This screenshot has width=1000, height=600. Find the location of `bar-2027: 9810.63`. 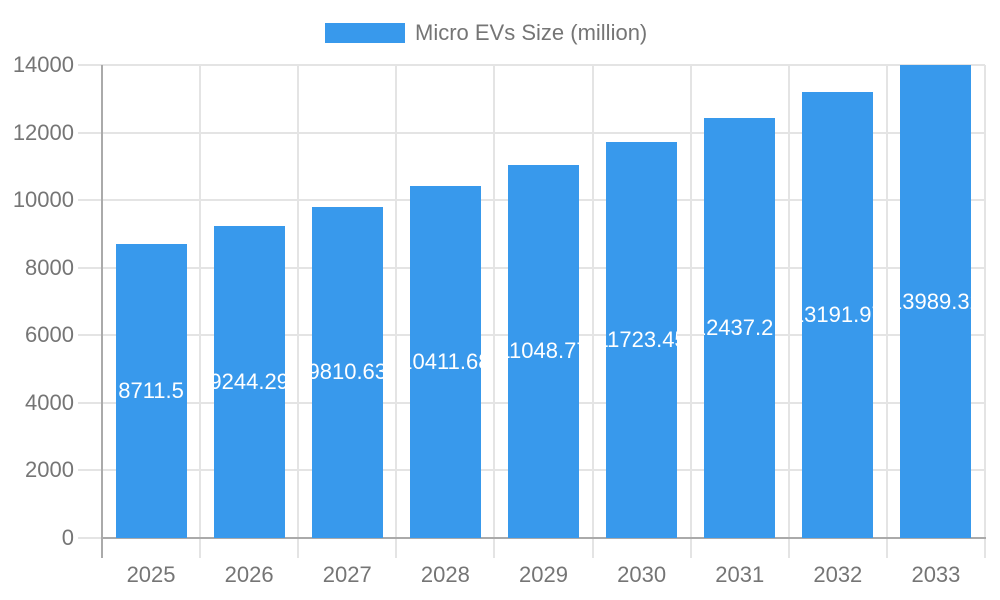

bar-2027: 9810.63 is located at coordinates (347, 372).